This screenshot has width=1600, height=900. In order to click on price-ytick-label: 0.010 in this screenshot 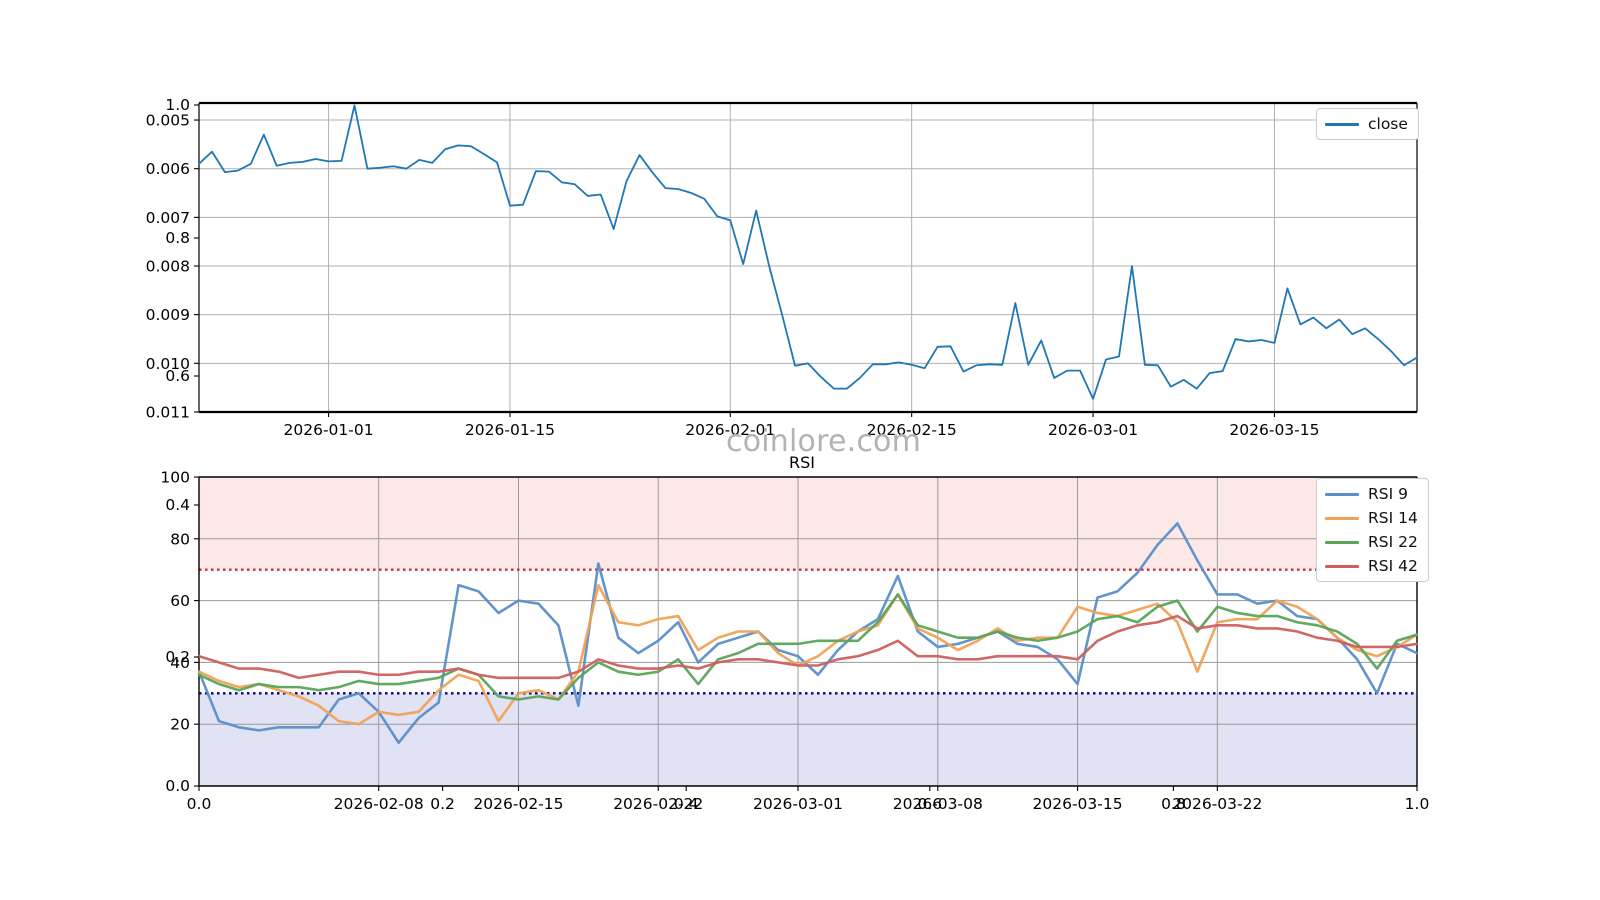, I will do `click(168, 364)`.